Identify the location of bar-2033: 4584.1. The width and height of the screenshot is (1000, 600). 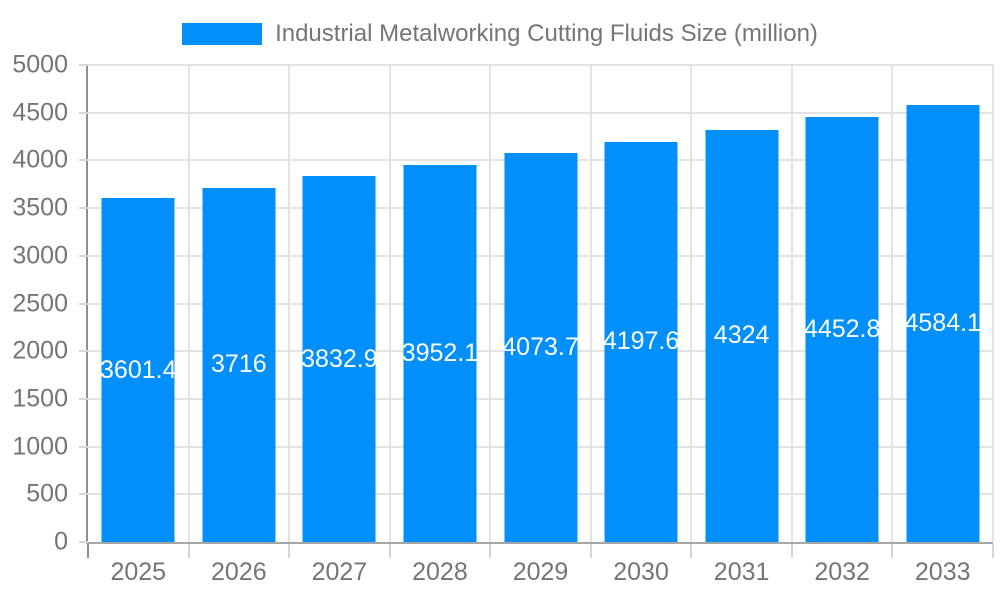
(942, 323).